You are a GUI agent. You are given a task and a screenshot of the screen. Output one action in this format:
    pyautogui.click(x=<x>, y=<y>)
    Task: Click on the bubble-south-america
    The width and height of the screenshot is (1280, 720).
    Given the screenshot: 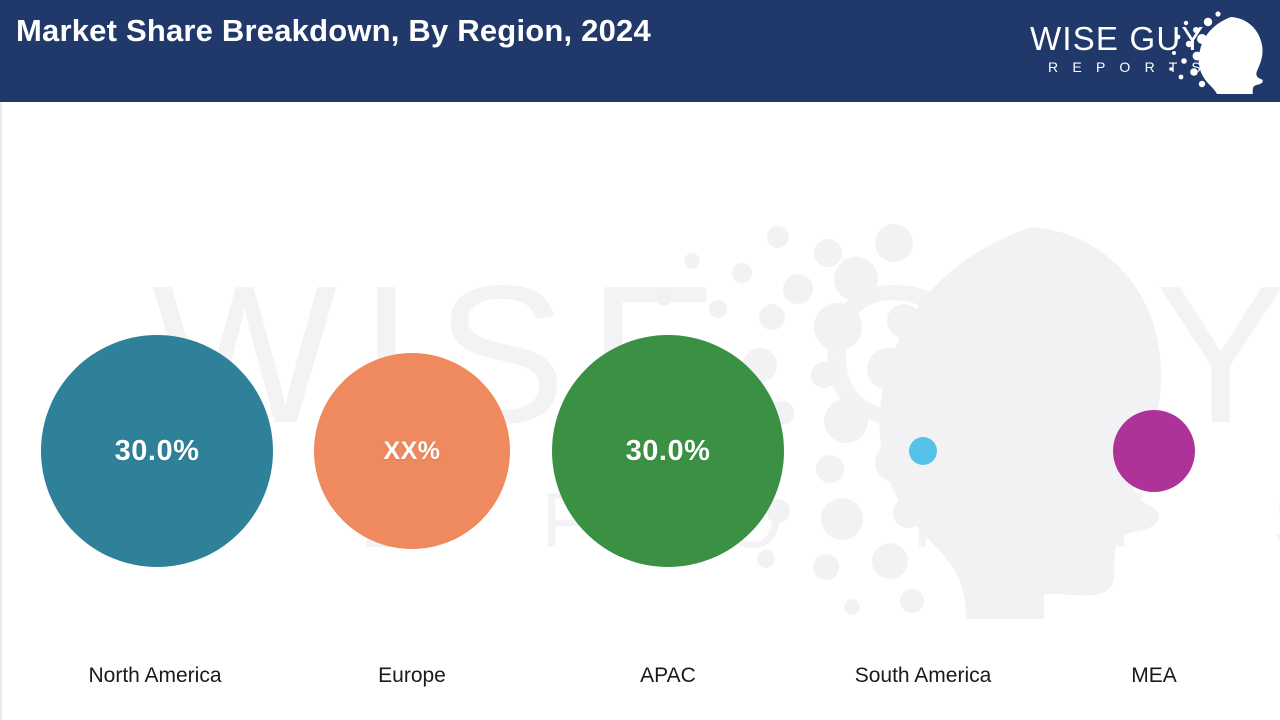 What is the action you would take?
    pyautogui.click(x=923, y=451)
    